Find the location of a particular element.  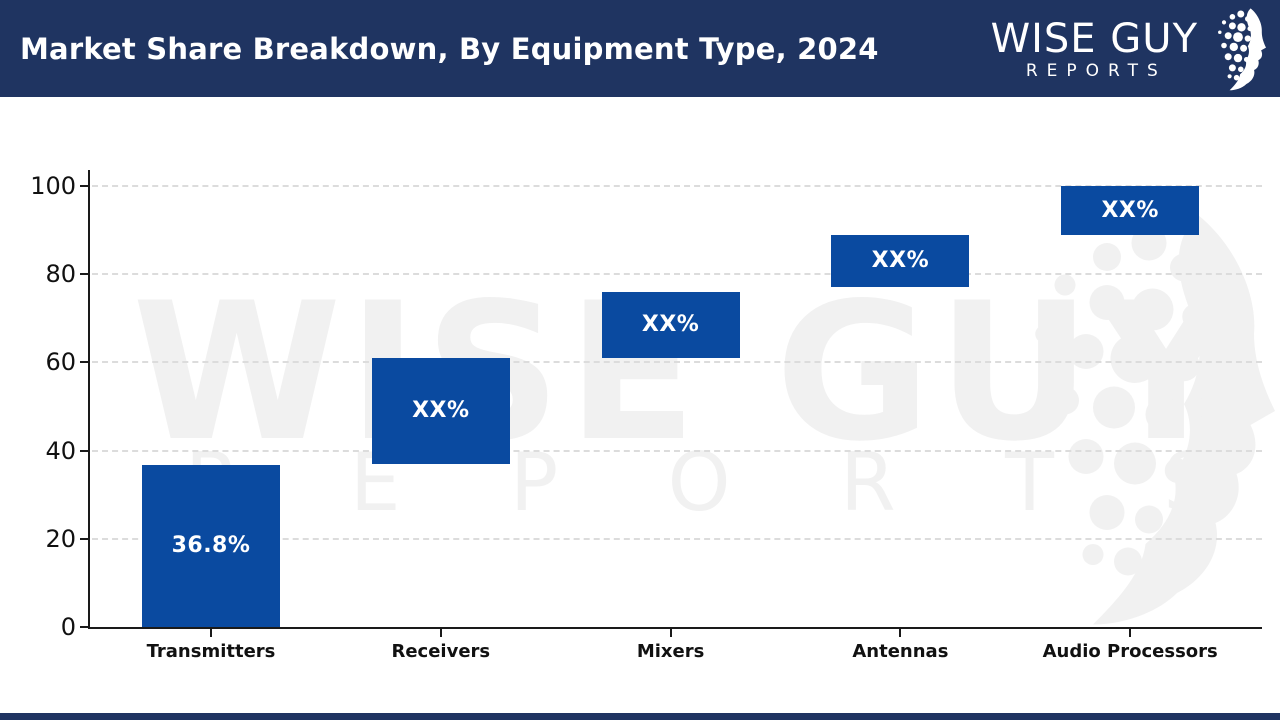

y-tick-label: 40 is located at coordinates (60, 450).